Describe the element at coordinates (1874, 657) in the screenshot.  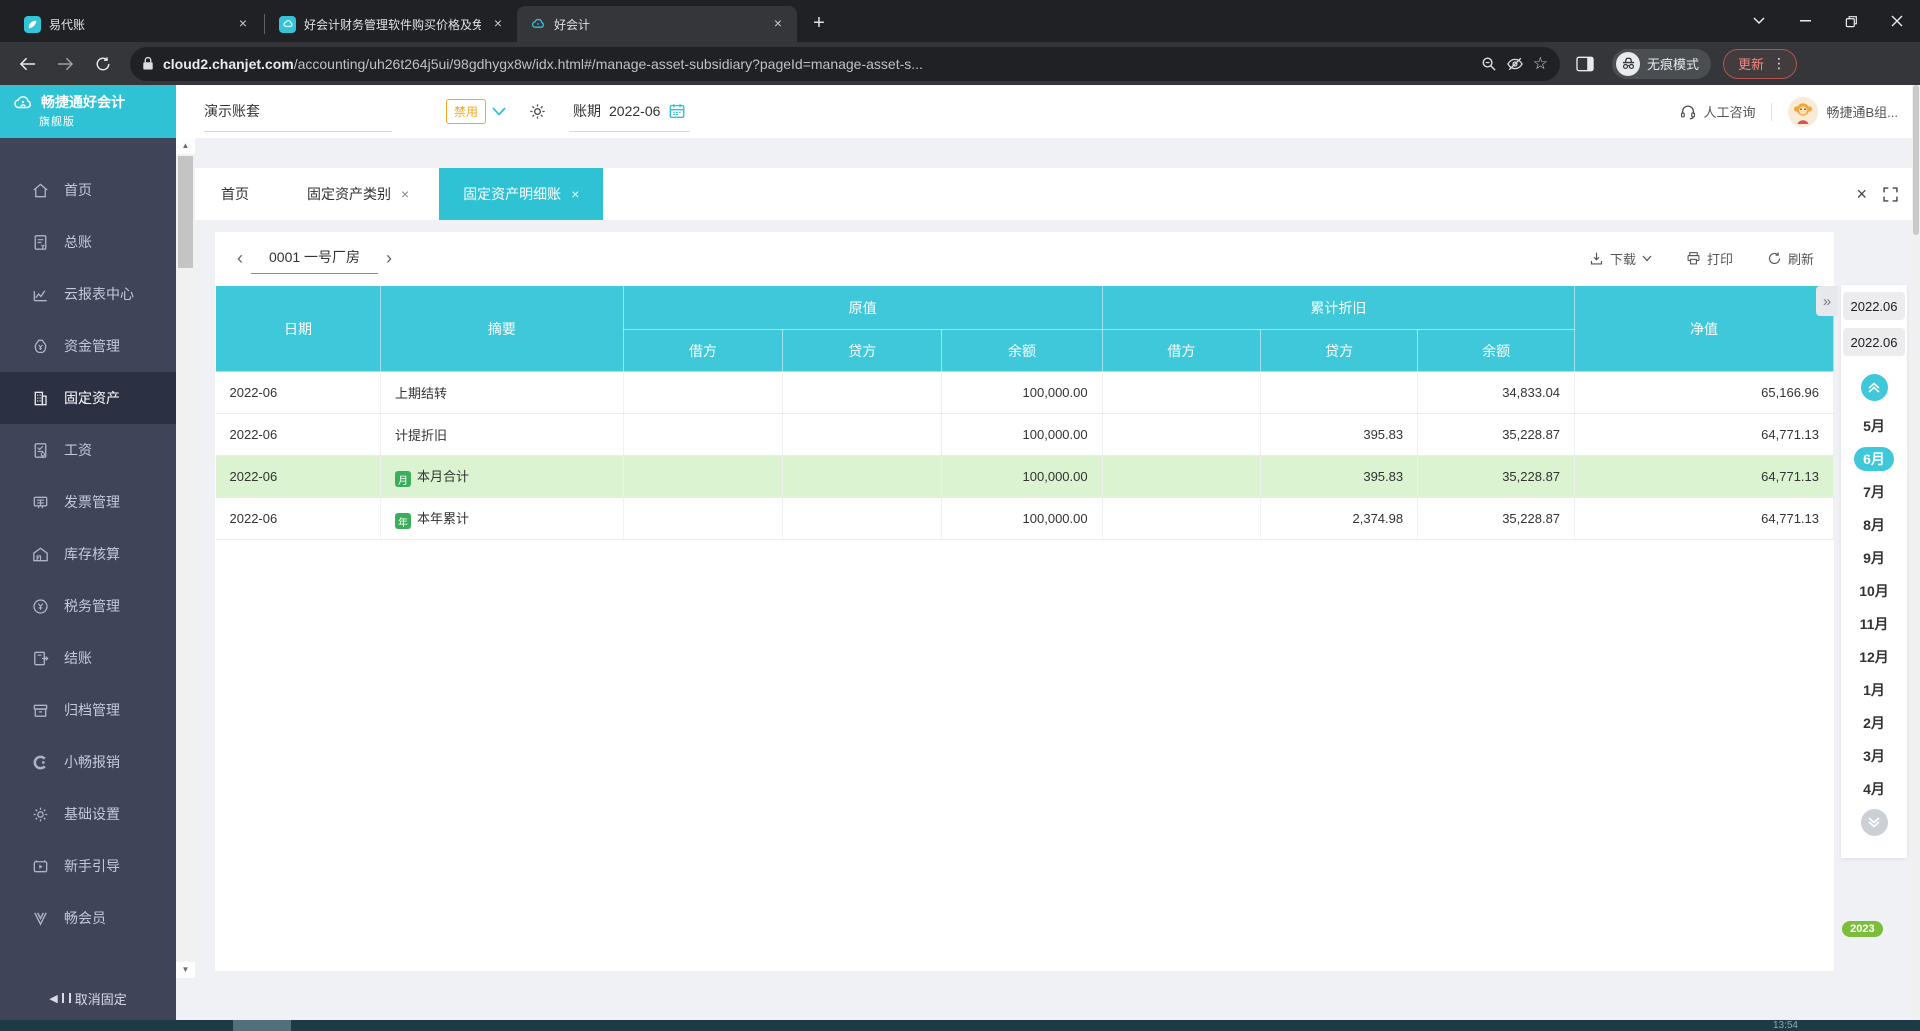
I see `month-item: 12月` at that location.